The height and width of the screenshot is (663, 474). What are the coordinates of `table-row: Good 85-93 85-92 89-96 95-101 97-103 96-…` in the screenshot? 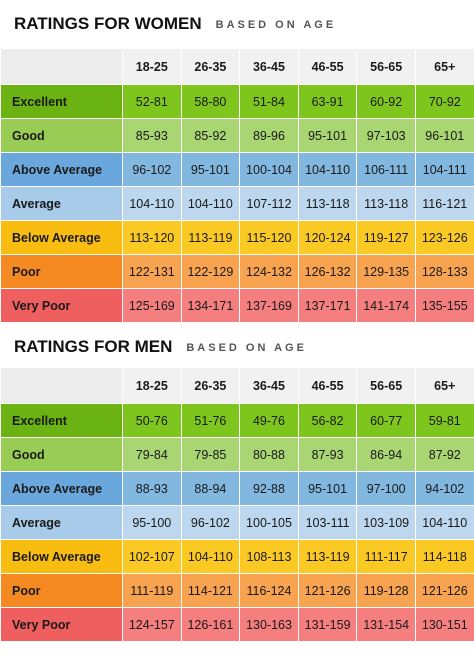 It's located at (237, 135).